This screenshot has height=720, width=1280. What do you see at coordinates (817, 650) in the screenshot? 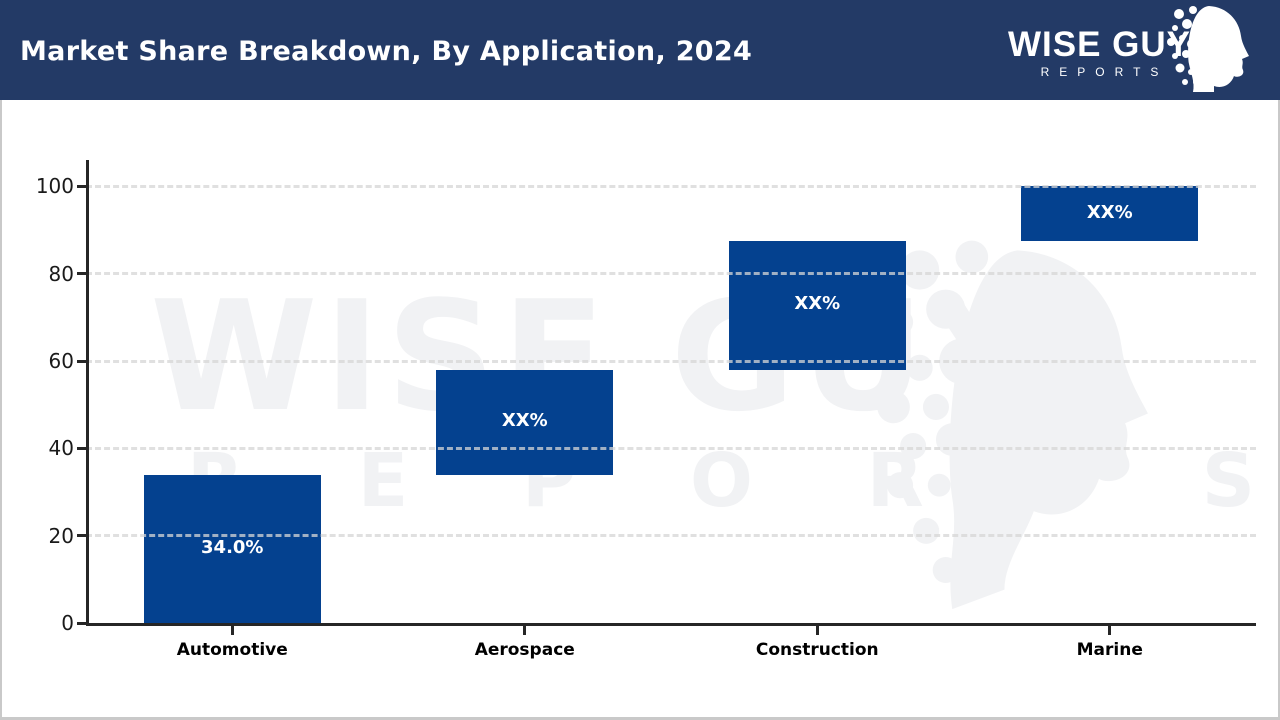
I see `x-tick-label-construction: Construction` at bounding box center [817, 650].